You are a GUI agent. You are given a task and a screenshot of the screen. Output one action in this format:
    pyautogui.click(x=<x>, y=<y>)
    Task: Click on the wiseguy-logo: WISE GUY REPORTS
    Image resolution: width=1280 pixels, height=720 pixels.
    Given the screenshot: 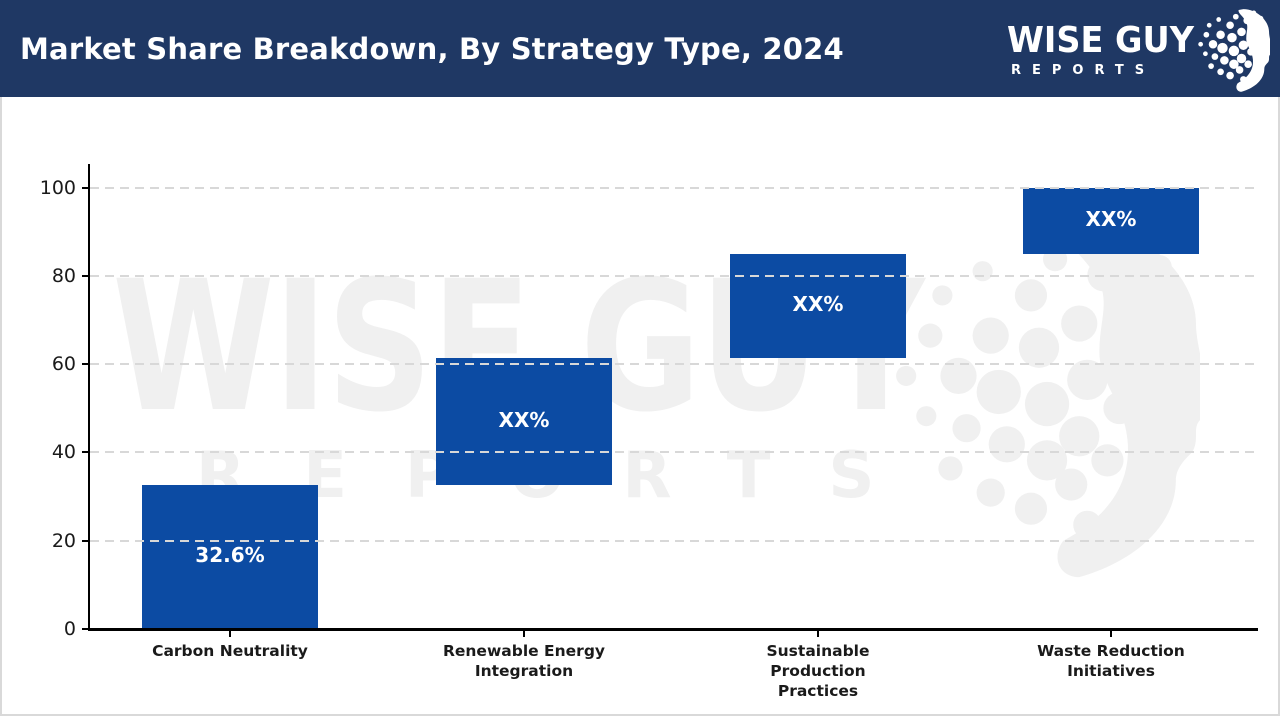 What is the action you would take?
    pyautogui.click(x=1138, y=49)
    